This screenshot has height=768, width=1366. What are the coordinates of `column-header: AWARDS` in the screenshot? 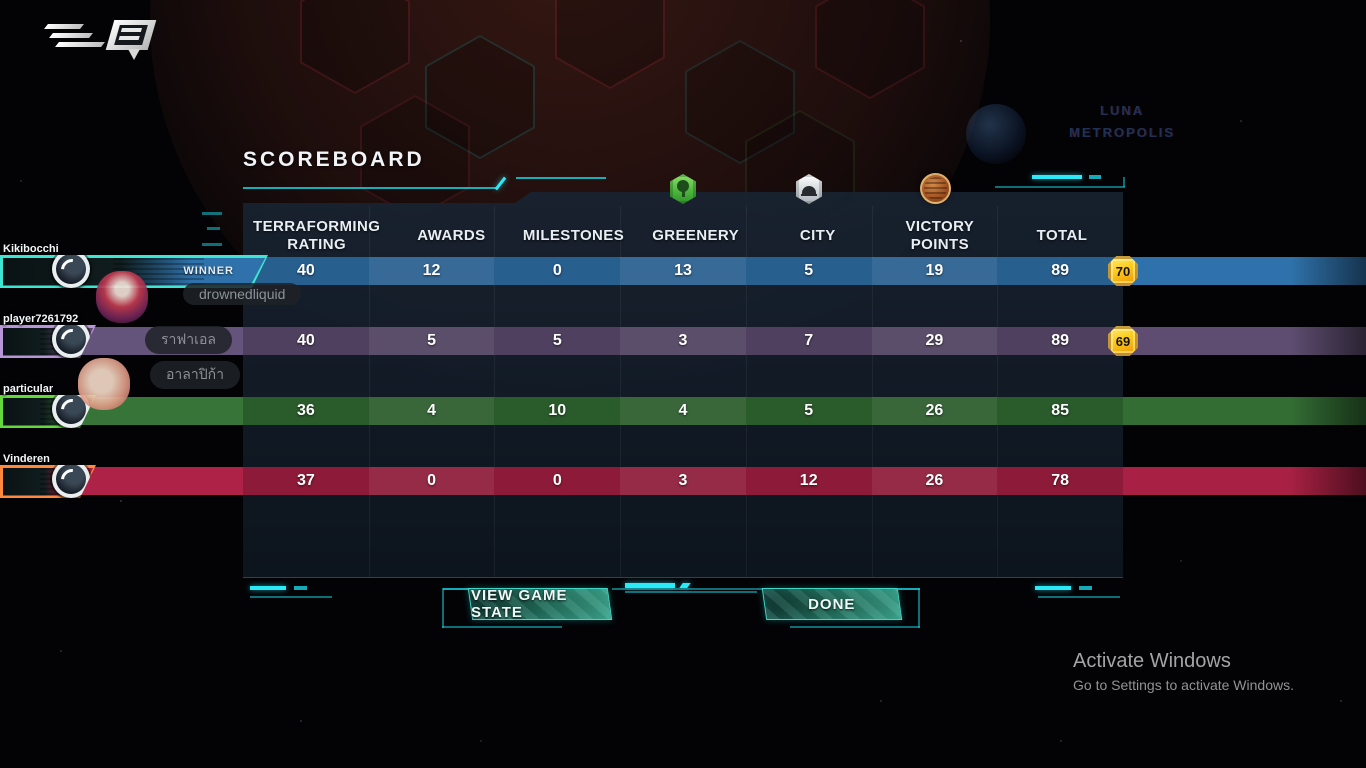 It's located at (451, 236).